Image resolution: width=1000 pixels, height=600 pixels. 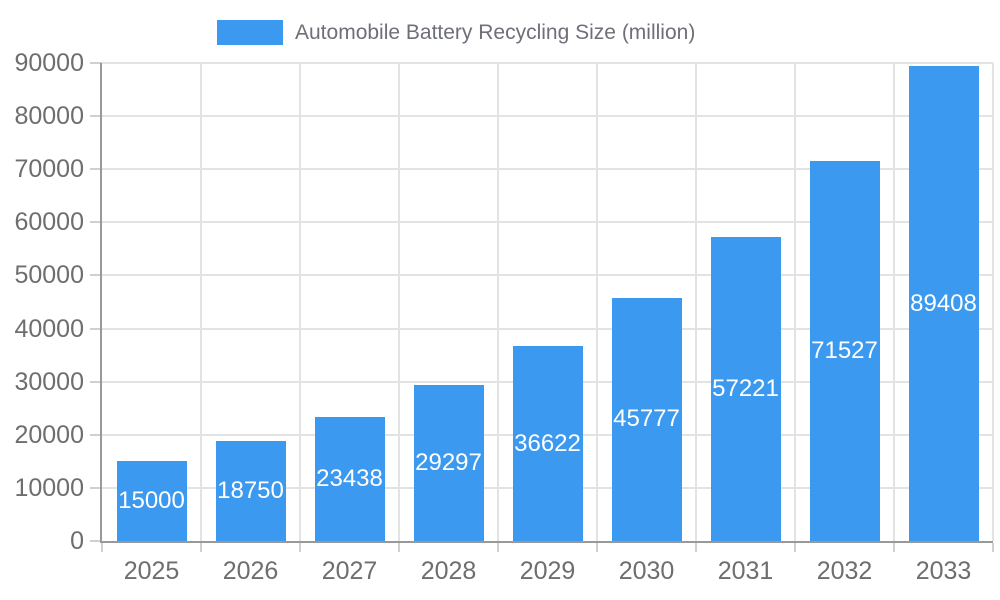 I want to click on bar-value-label: 45777, so click(x=646, y=419).